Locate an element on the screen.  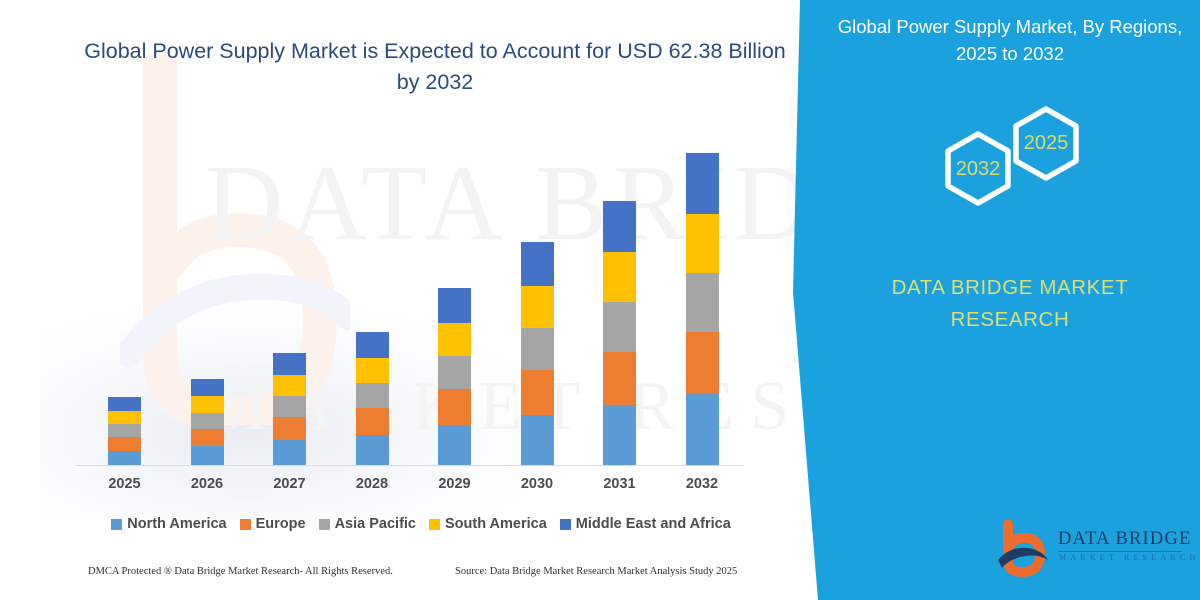
brand-line-1: DATA BRIDGE MARKET is located at coordinates (1010, 287).